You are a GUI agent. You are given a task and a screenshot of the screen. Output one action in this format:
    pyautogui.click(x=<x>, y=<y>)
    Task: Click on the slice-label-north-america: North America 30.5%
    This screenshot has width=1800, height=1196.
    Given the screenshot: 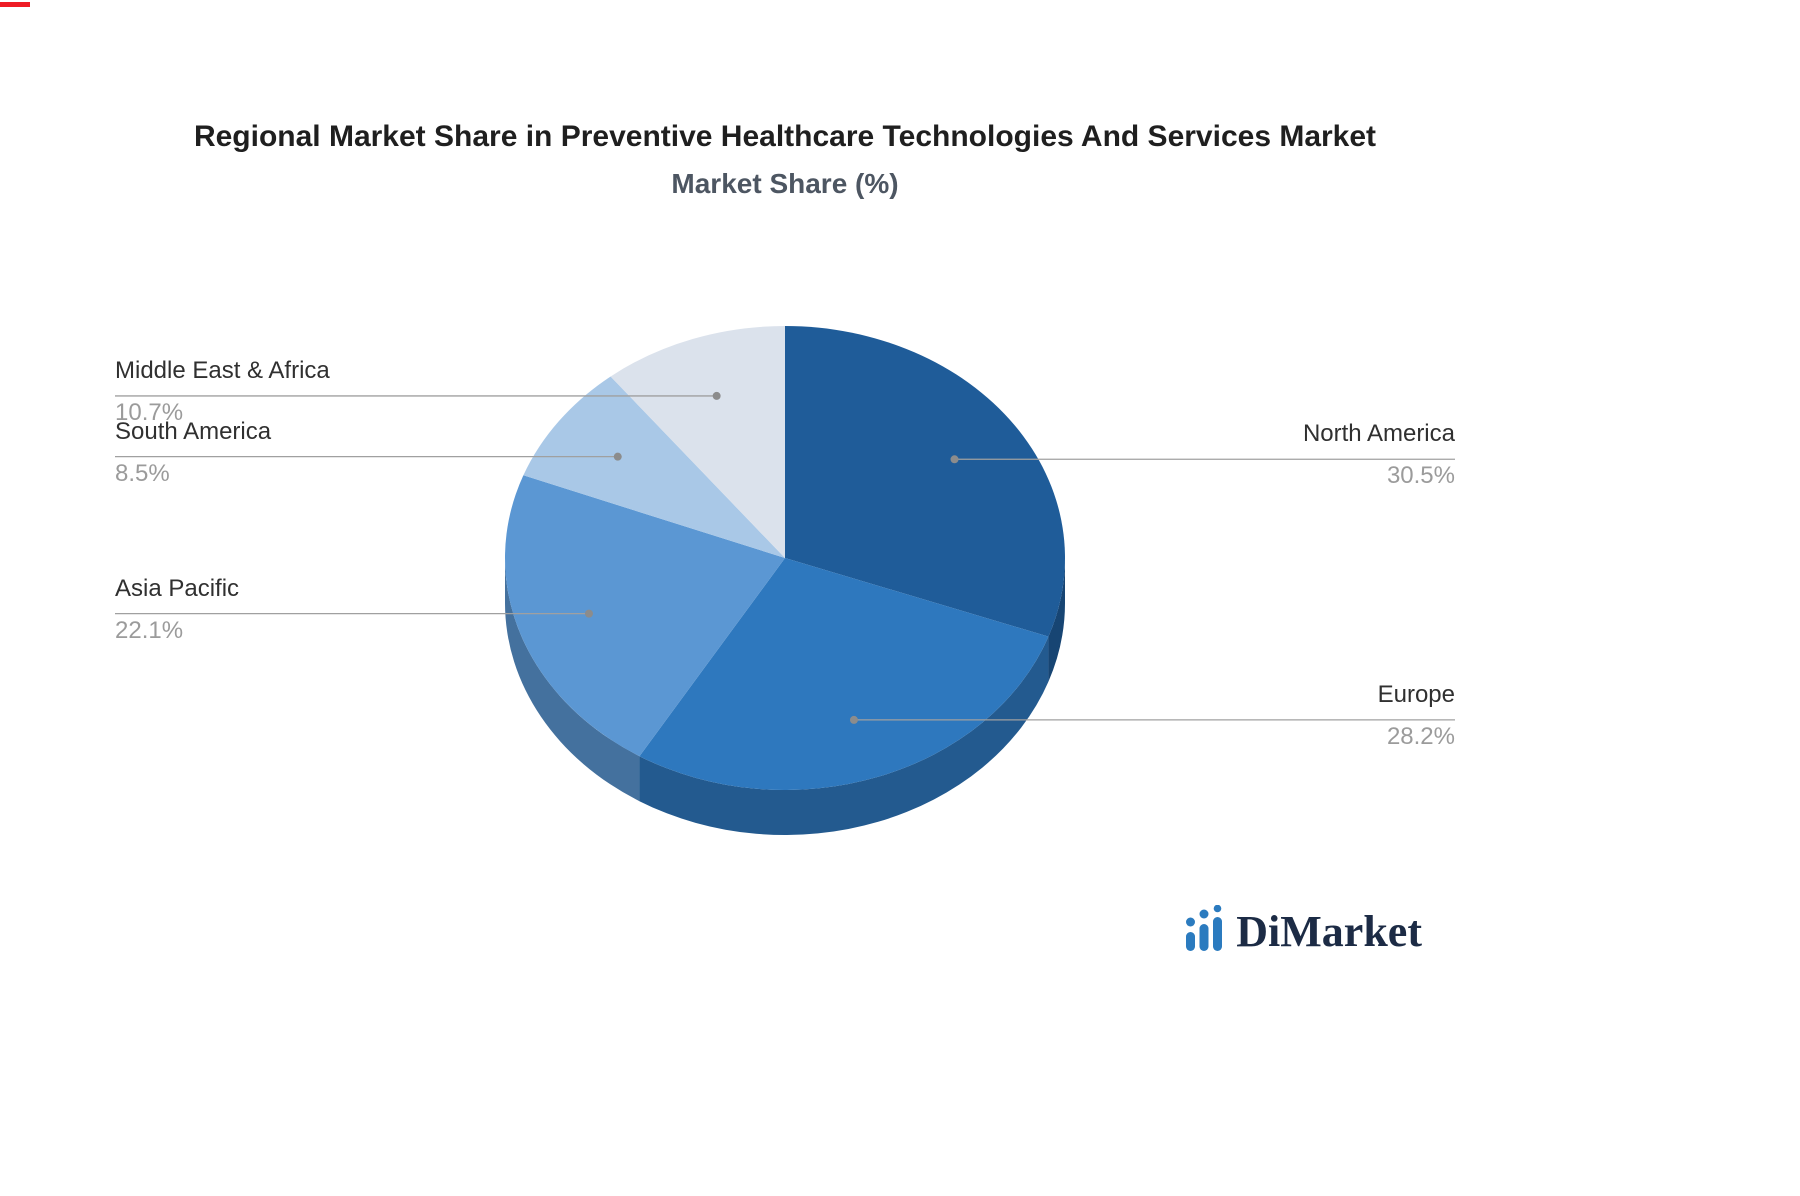 What is the action you would take?
    pyautogui.click(x=1379, y=454)
    